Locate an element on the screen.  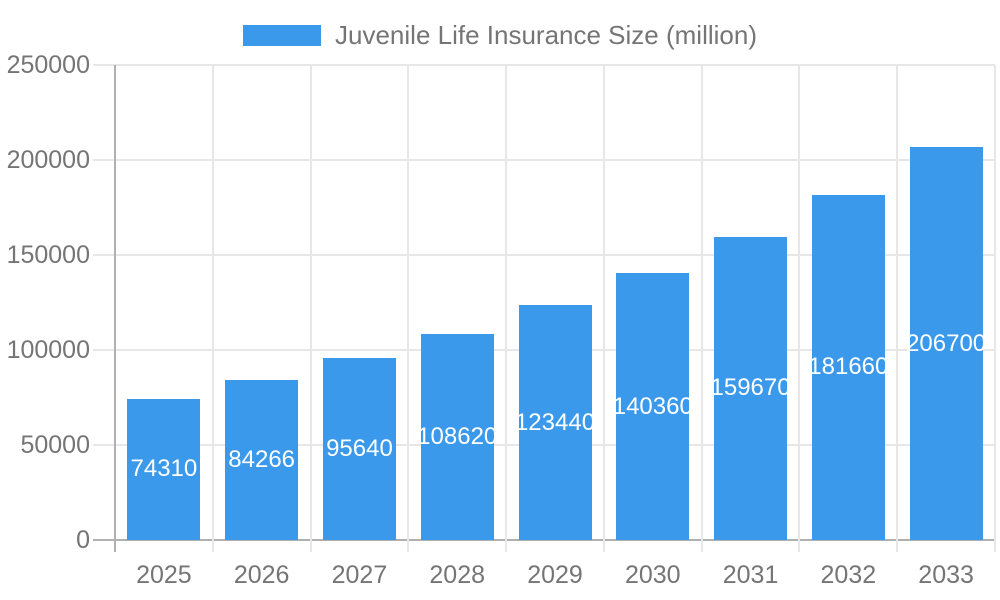
x-tick-label: 2033 is located at coordinates (946, 575).